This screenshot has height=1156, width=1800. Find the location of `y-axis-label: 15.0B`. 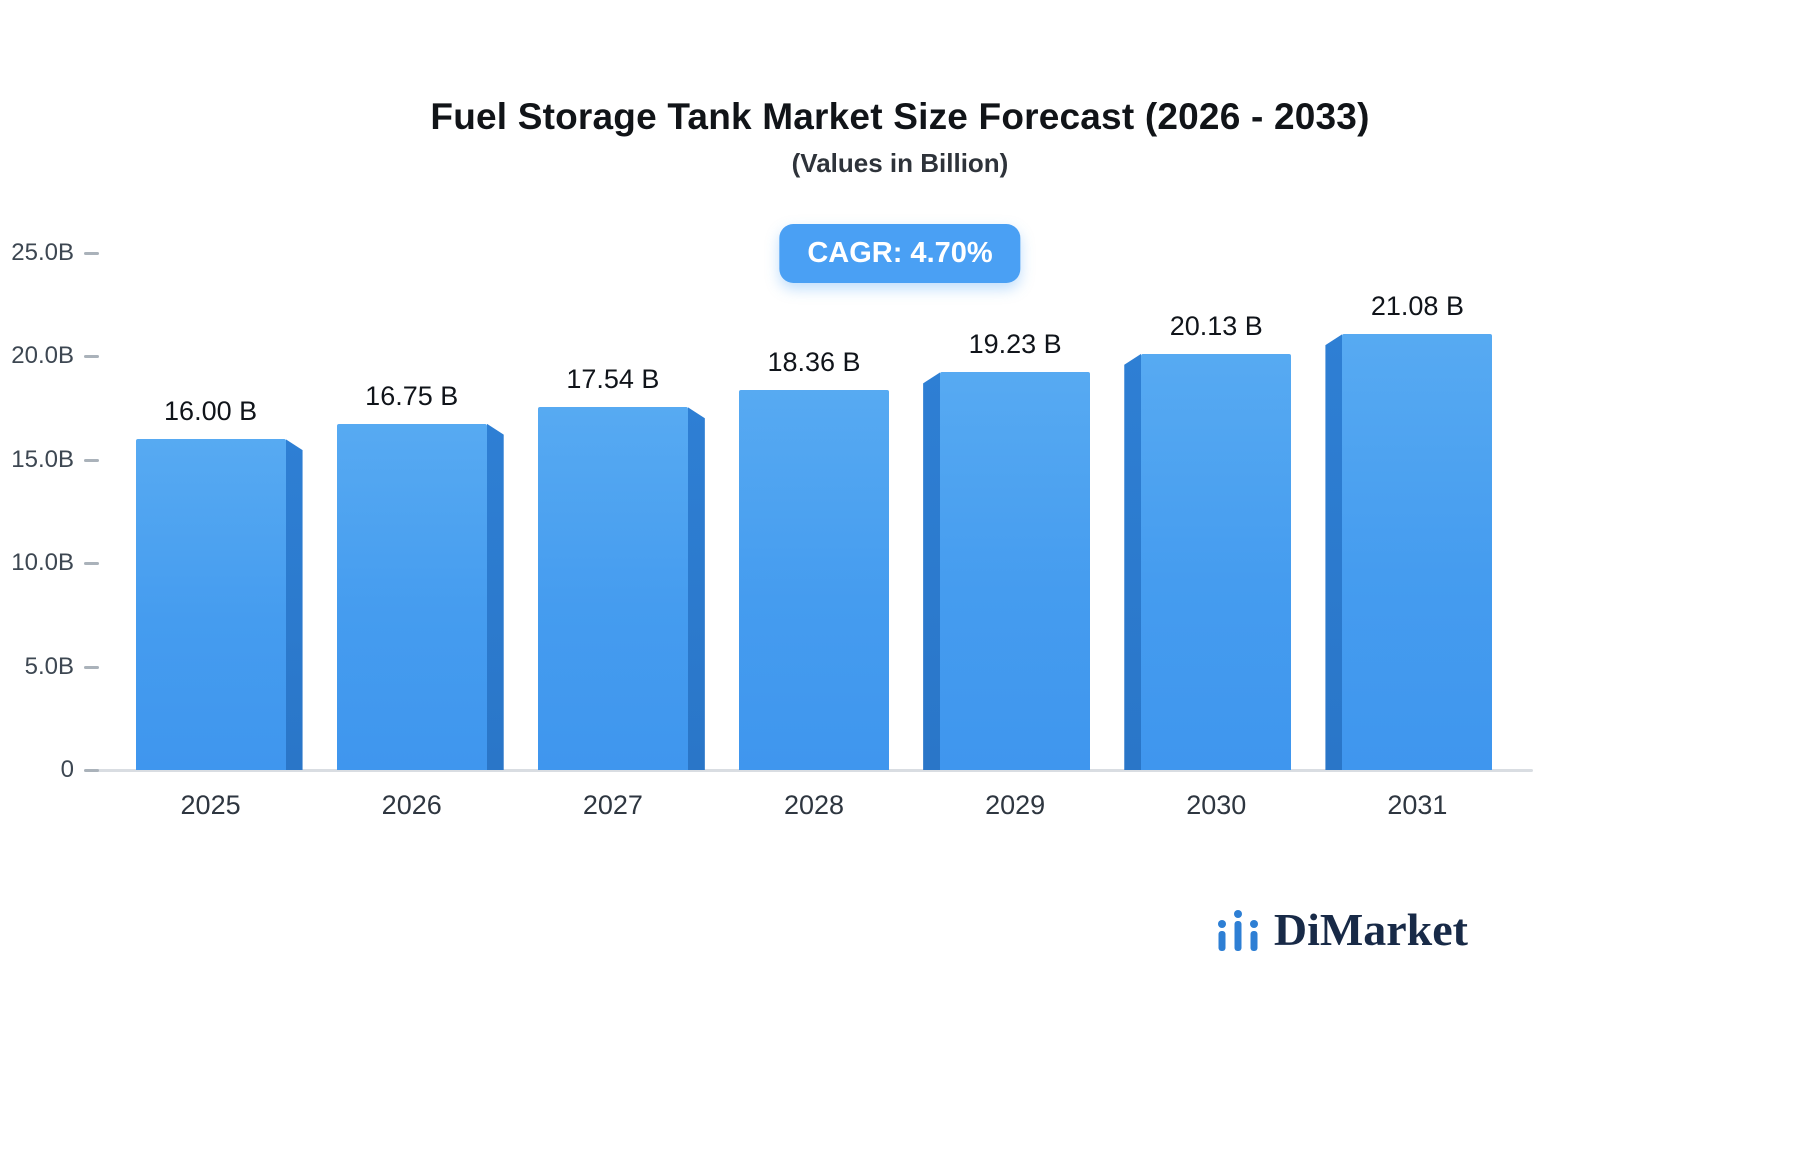

y-axis-label: 15.0B is located at coordinates (42, 459).